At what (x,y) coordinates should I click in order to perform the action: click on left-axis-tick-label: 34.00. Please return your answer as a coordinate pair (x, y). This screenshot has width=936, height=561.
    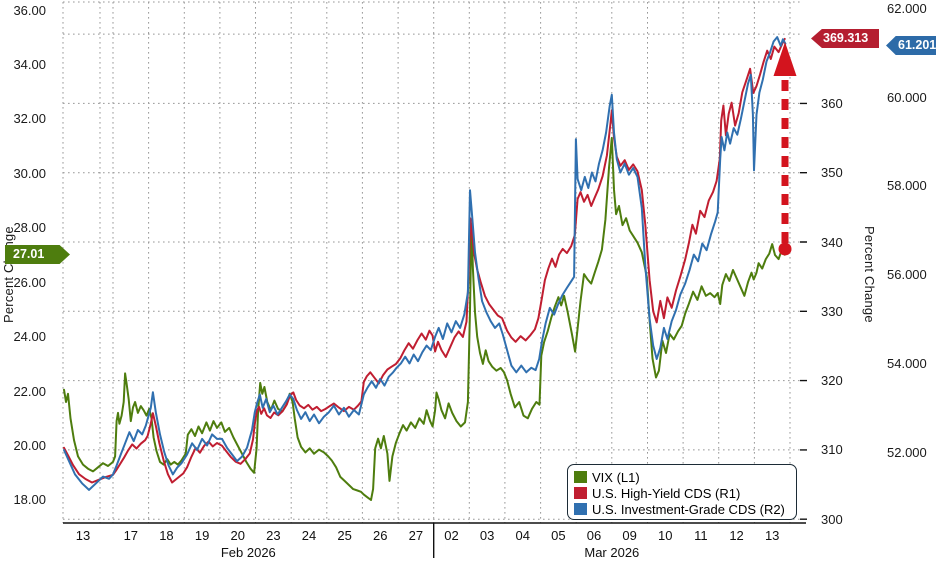
    Looking at the image, I should click on (29, 64).